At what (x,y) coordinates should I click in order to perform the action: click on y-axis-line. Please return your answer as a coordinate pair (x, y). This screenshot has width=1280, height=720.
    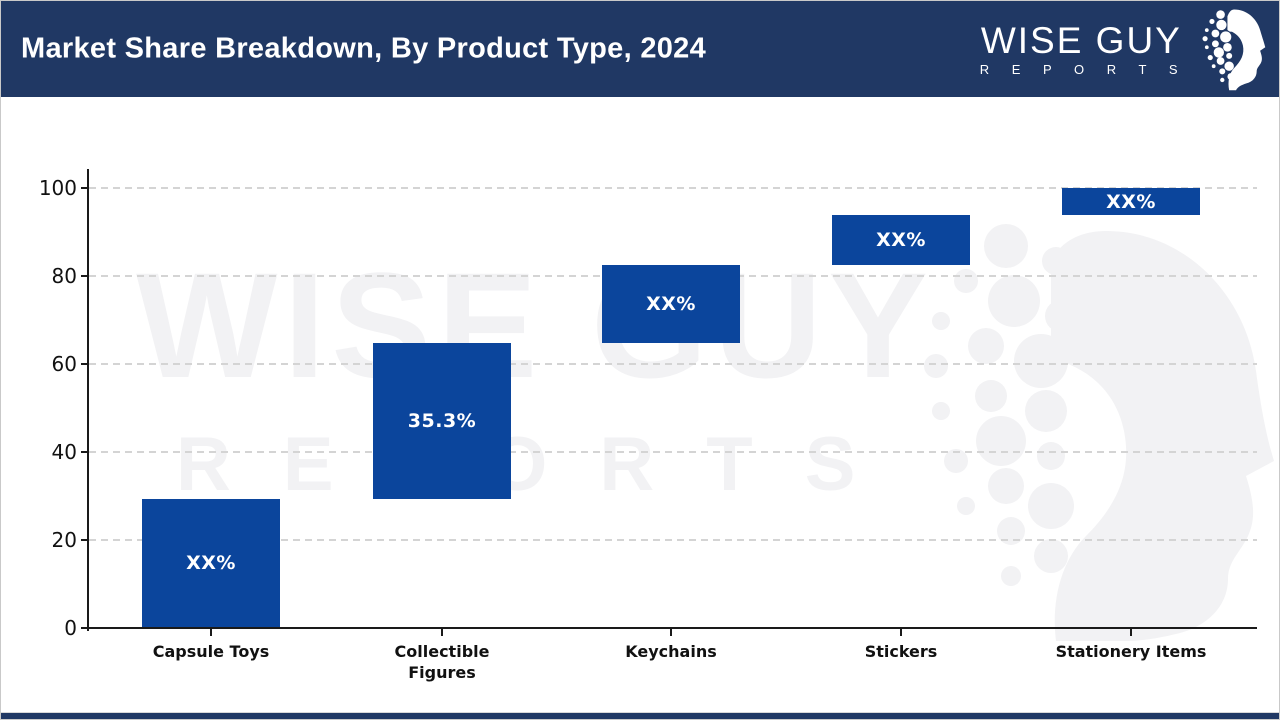
    Looking at the image, I should click on (88, 400).